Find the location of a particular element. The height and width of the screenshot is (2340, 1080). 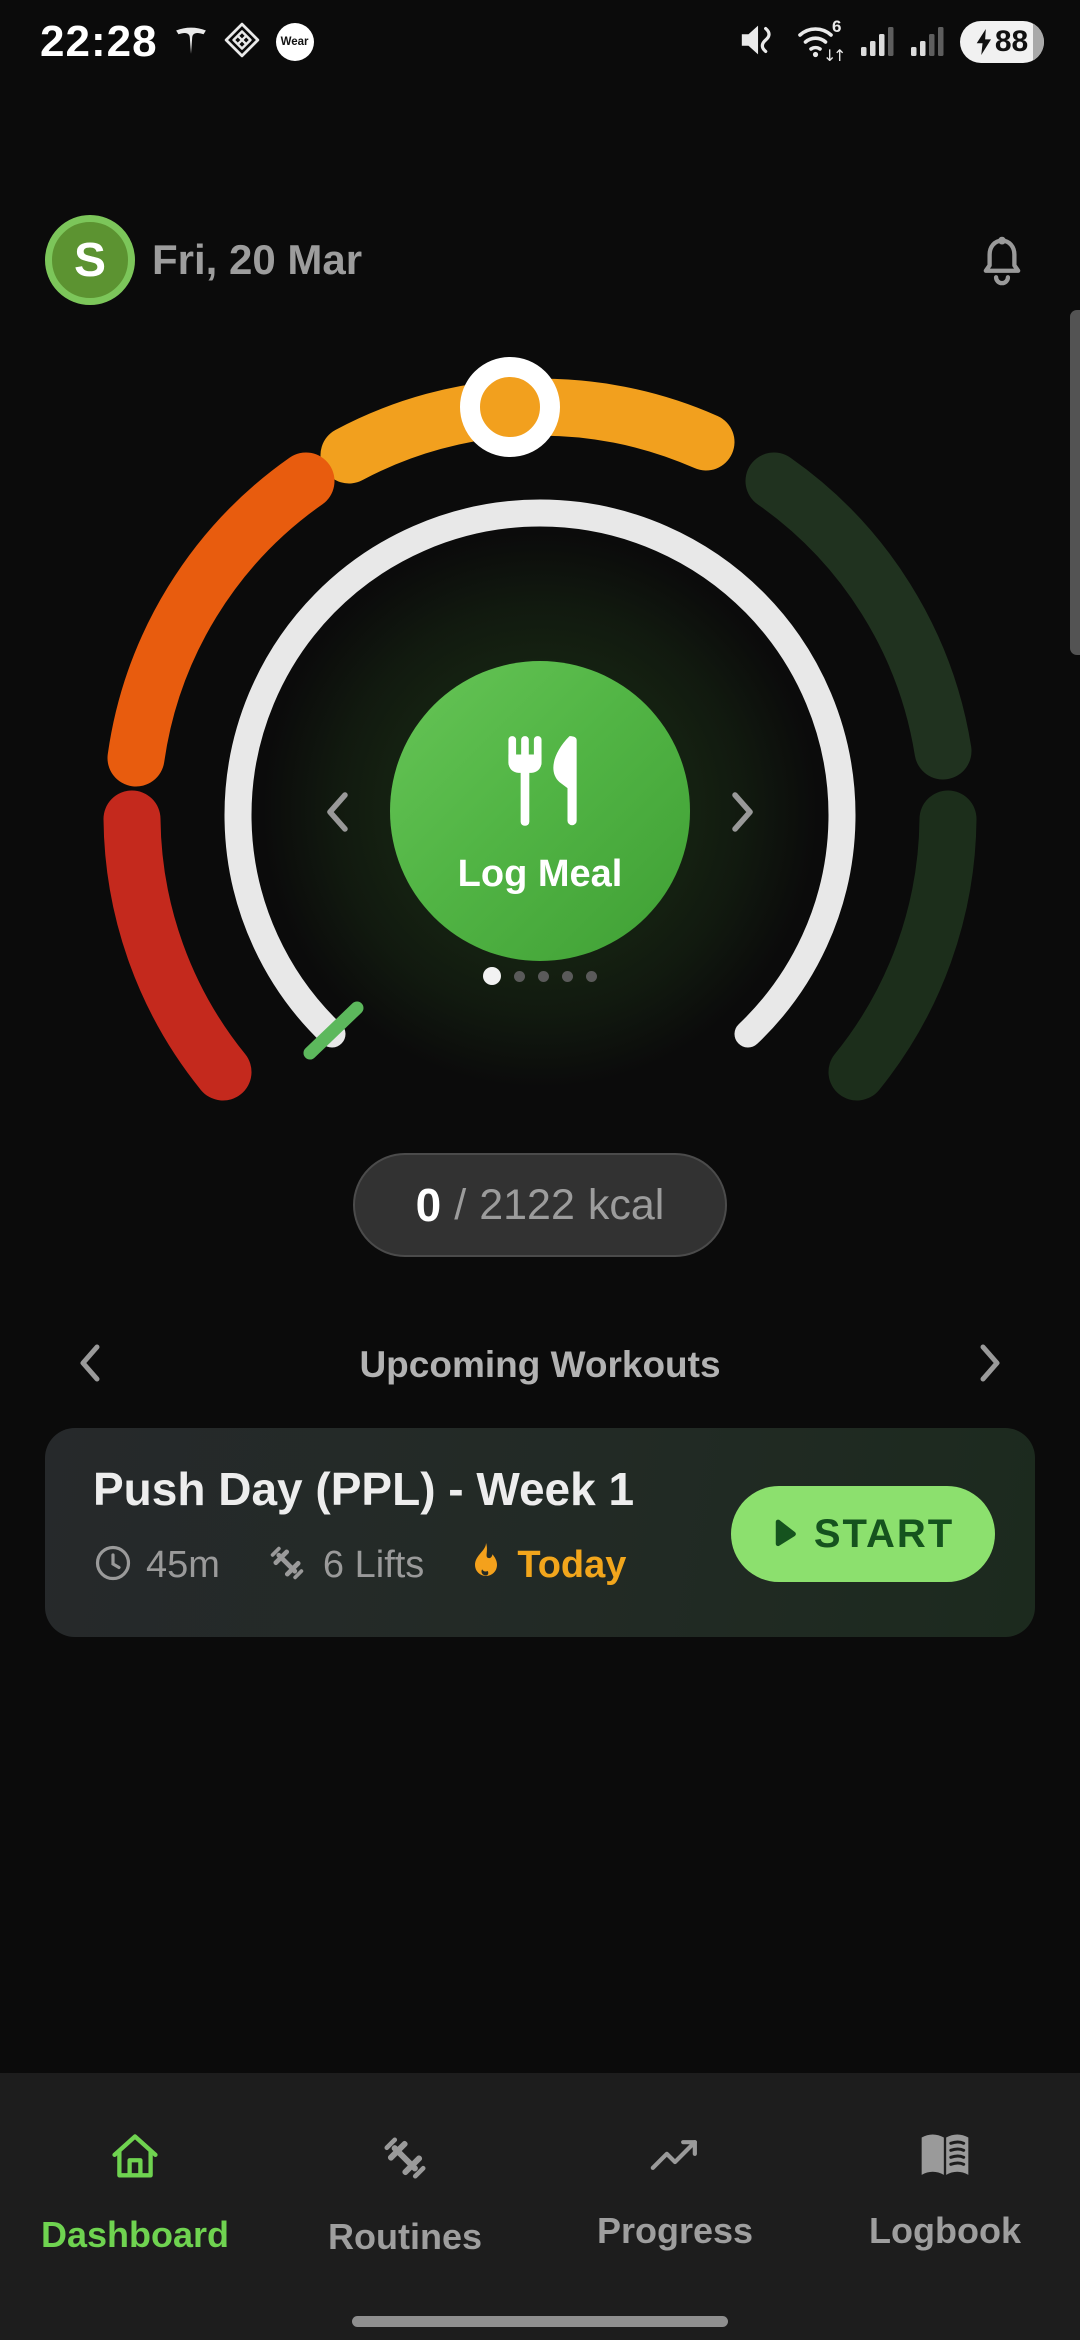

calorie-counter-pill: 0 / 2122 kcal is located at coordinates (540, 1205).